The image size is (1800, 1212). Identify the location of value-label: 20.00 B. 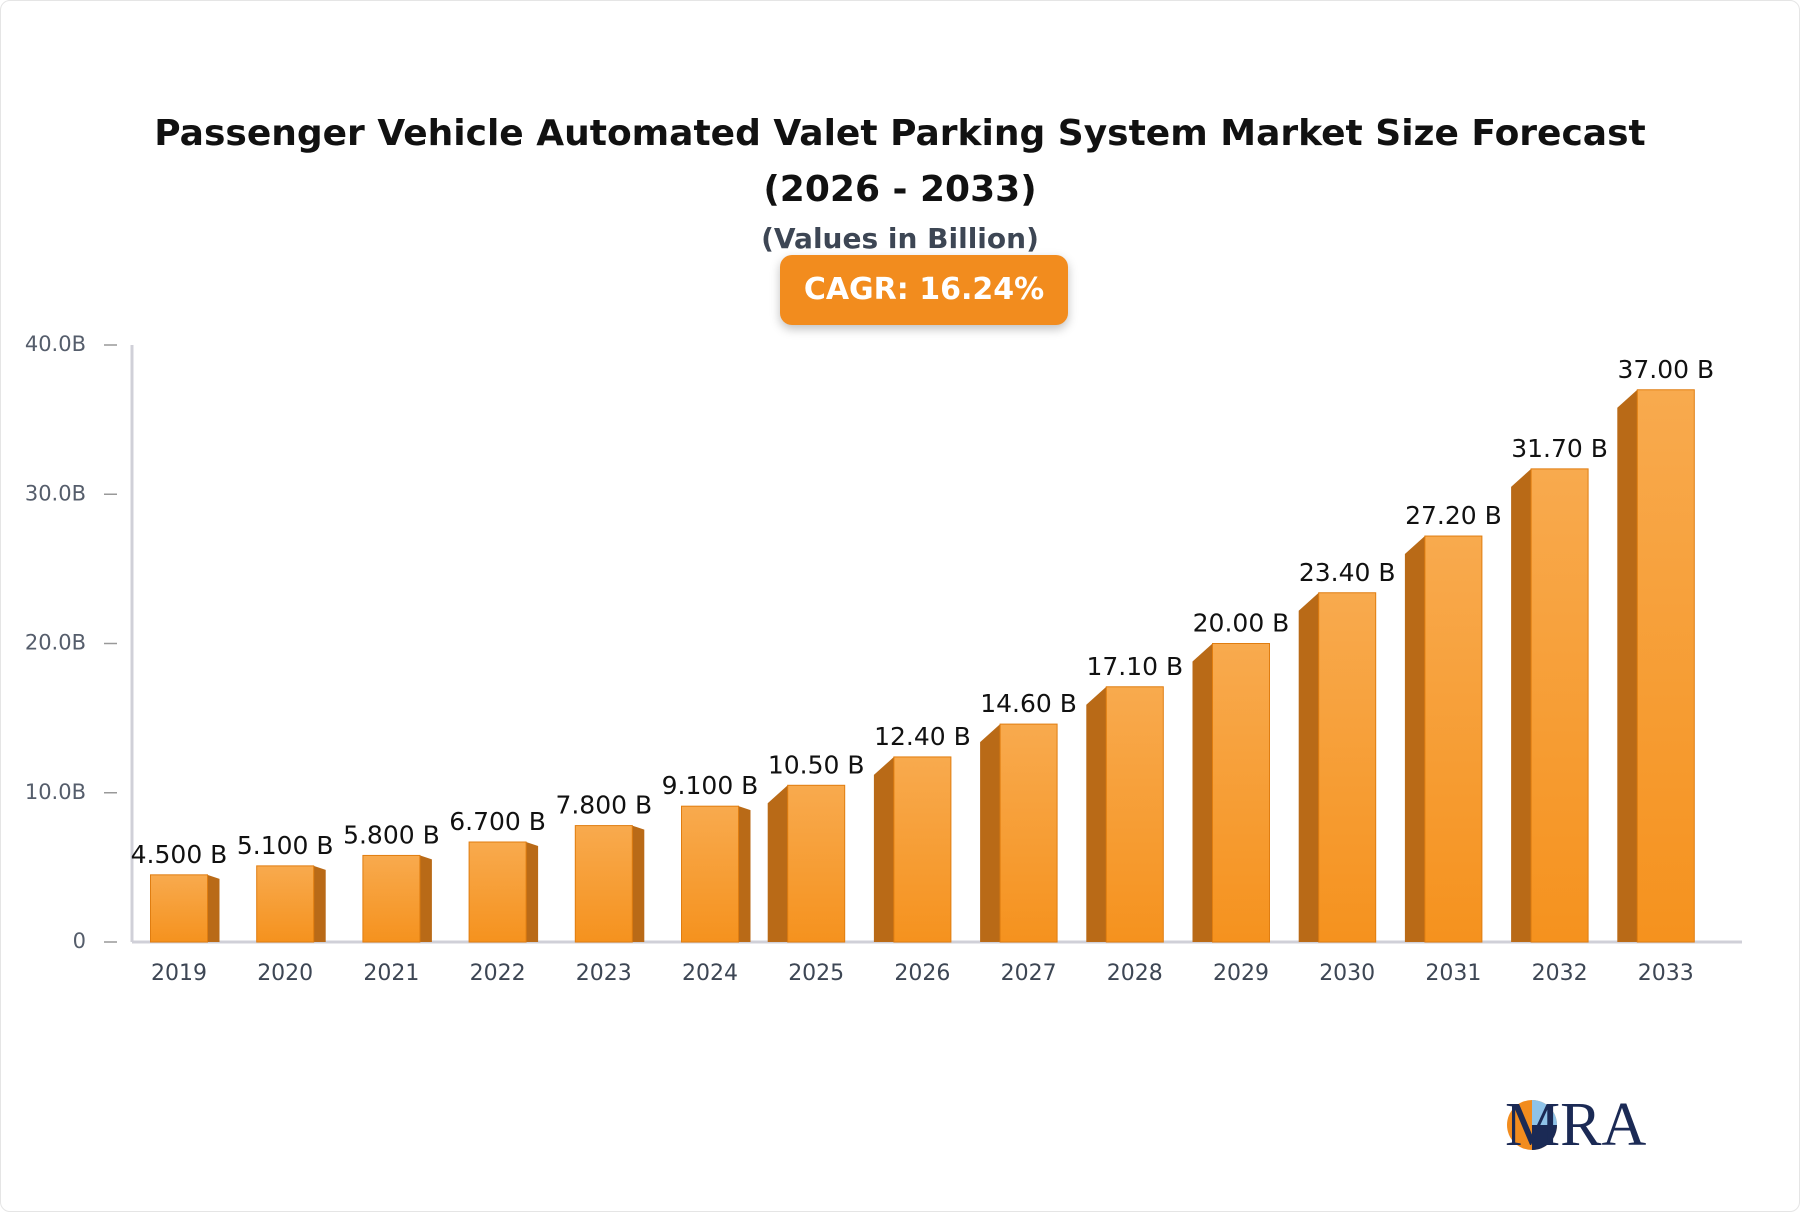
(1241, 623).